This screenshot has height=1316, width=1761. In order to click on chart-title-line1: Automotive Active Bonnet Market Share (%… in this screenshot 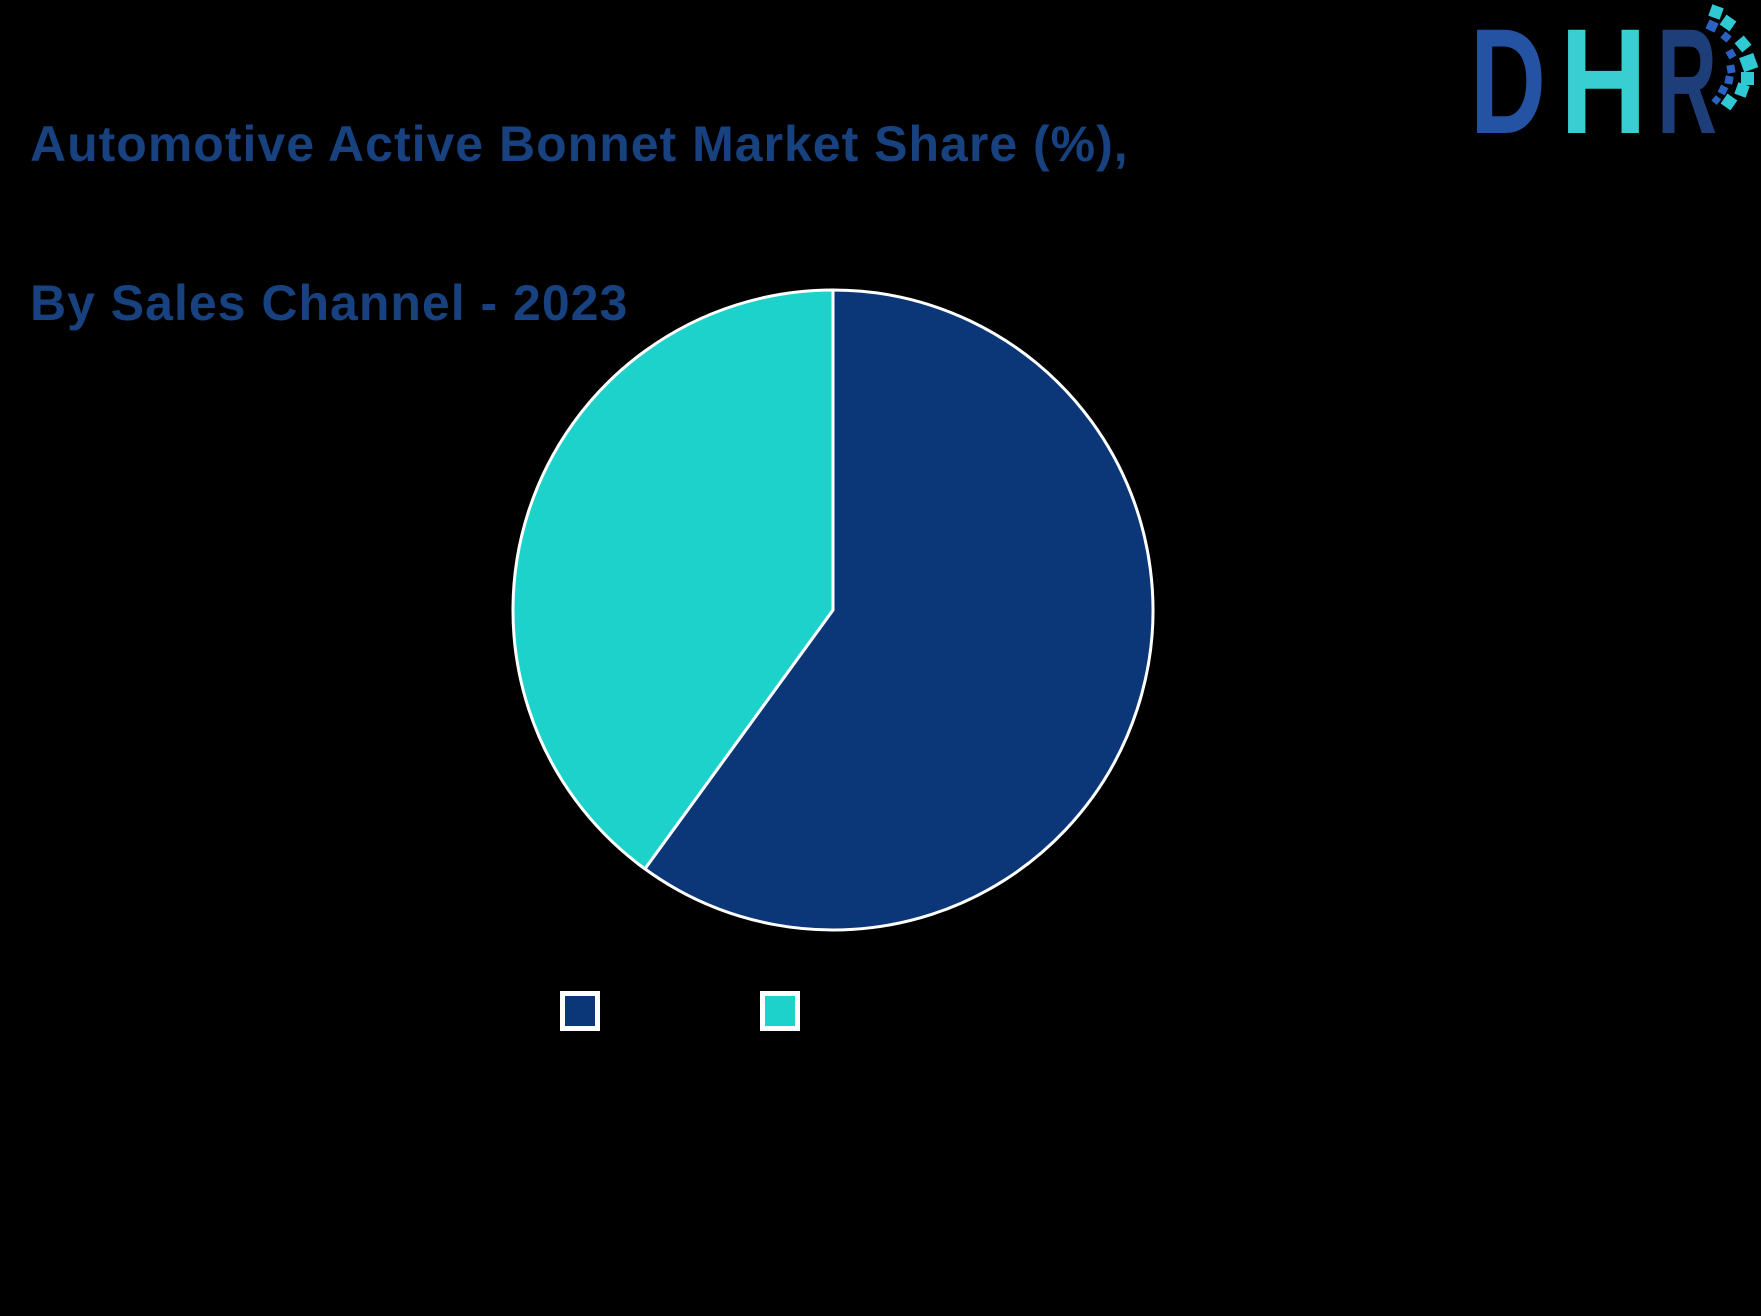, I will do `click(579, 144)`.